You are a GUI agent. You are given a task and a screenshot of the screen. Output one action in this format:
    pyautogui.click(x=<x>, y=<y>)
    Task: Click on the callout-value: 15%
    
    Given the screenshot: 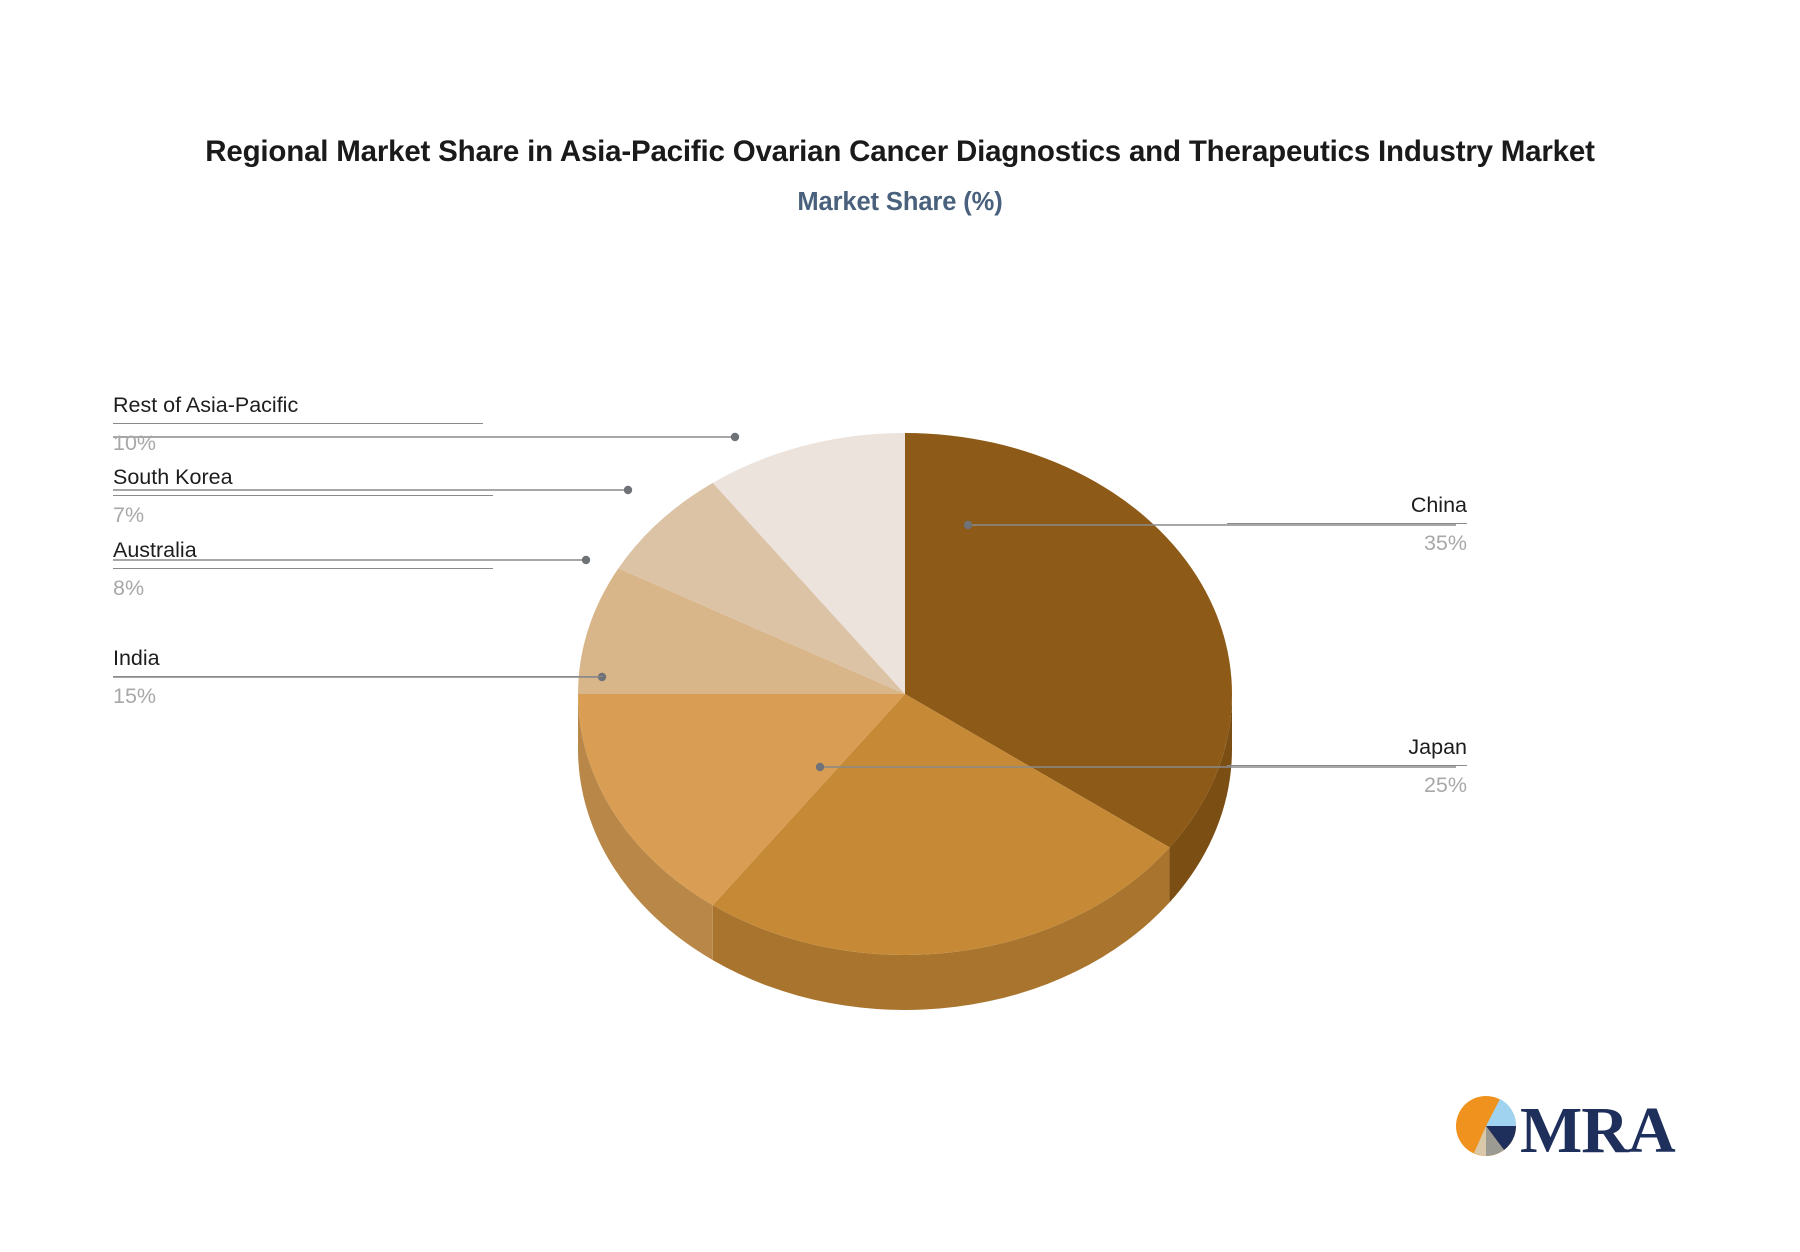 What is the action you would take?
    pyautogui.click(x=135, y=695)
    